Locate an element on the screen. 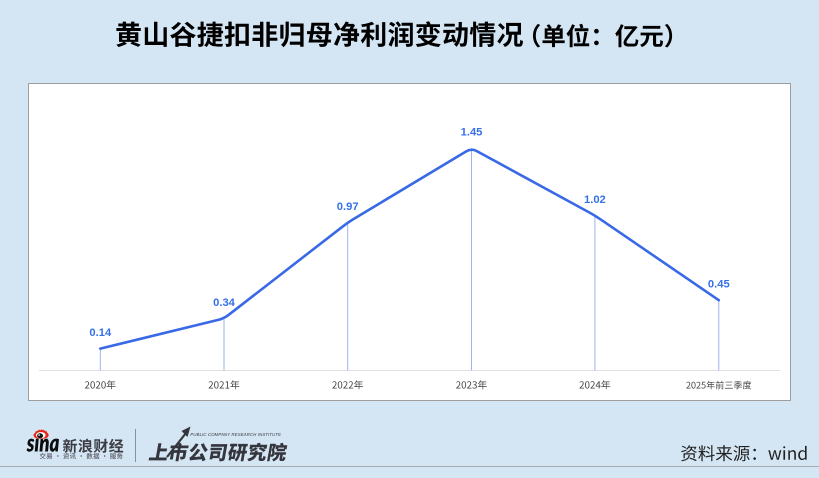  svg-text: 1.45 is located at coordinates (472, 133).